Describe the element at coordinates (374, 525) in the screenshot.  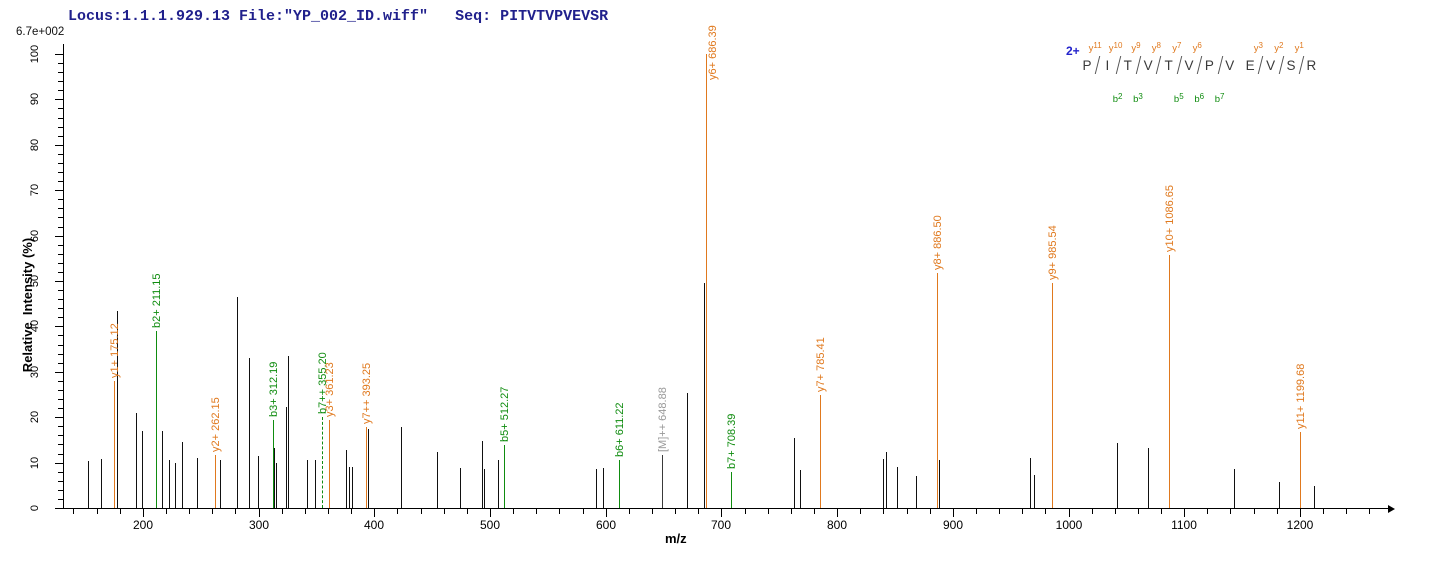
I see `x-tick-label: 400` at that location.